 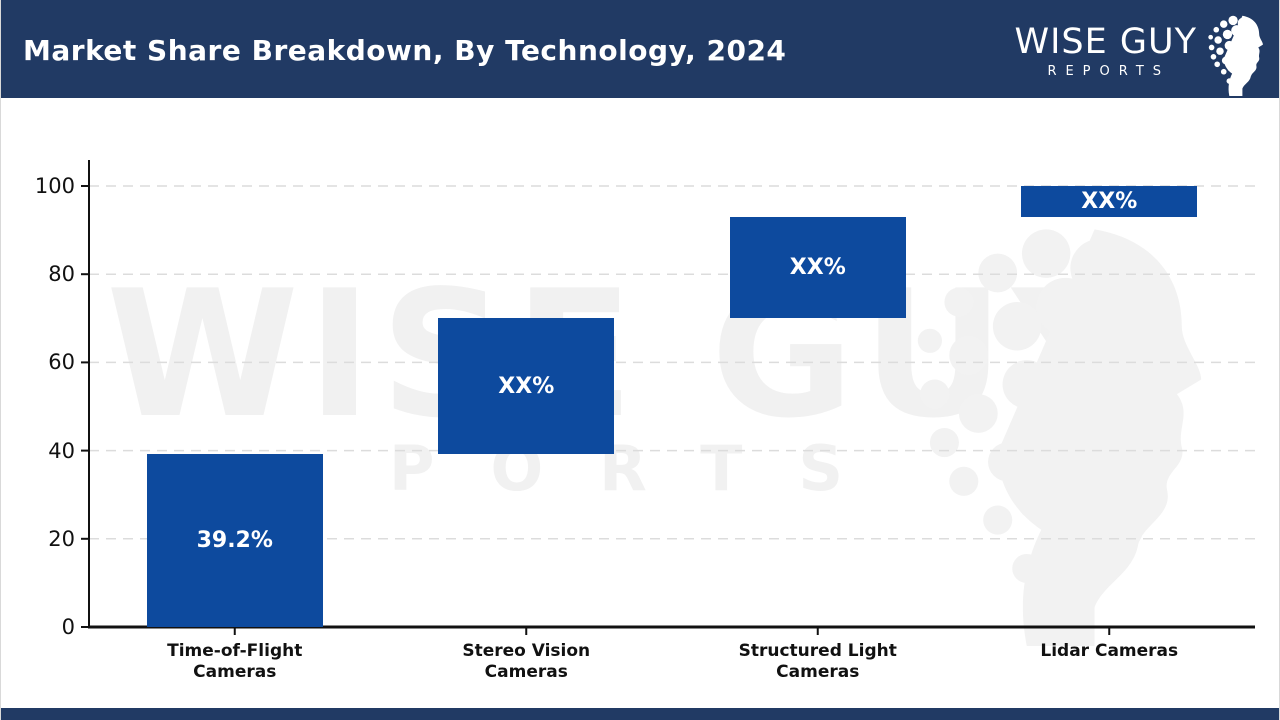 I want to click on y-tick-label: 100, so click(x=54, y=186).